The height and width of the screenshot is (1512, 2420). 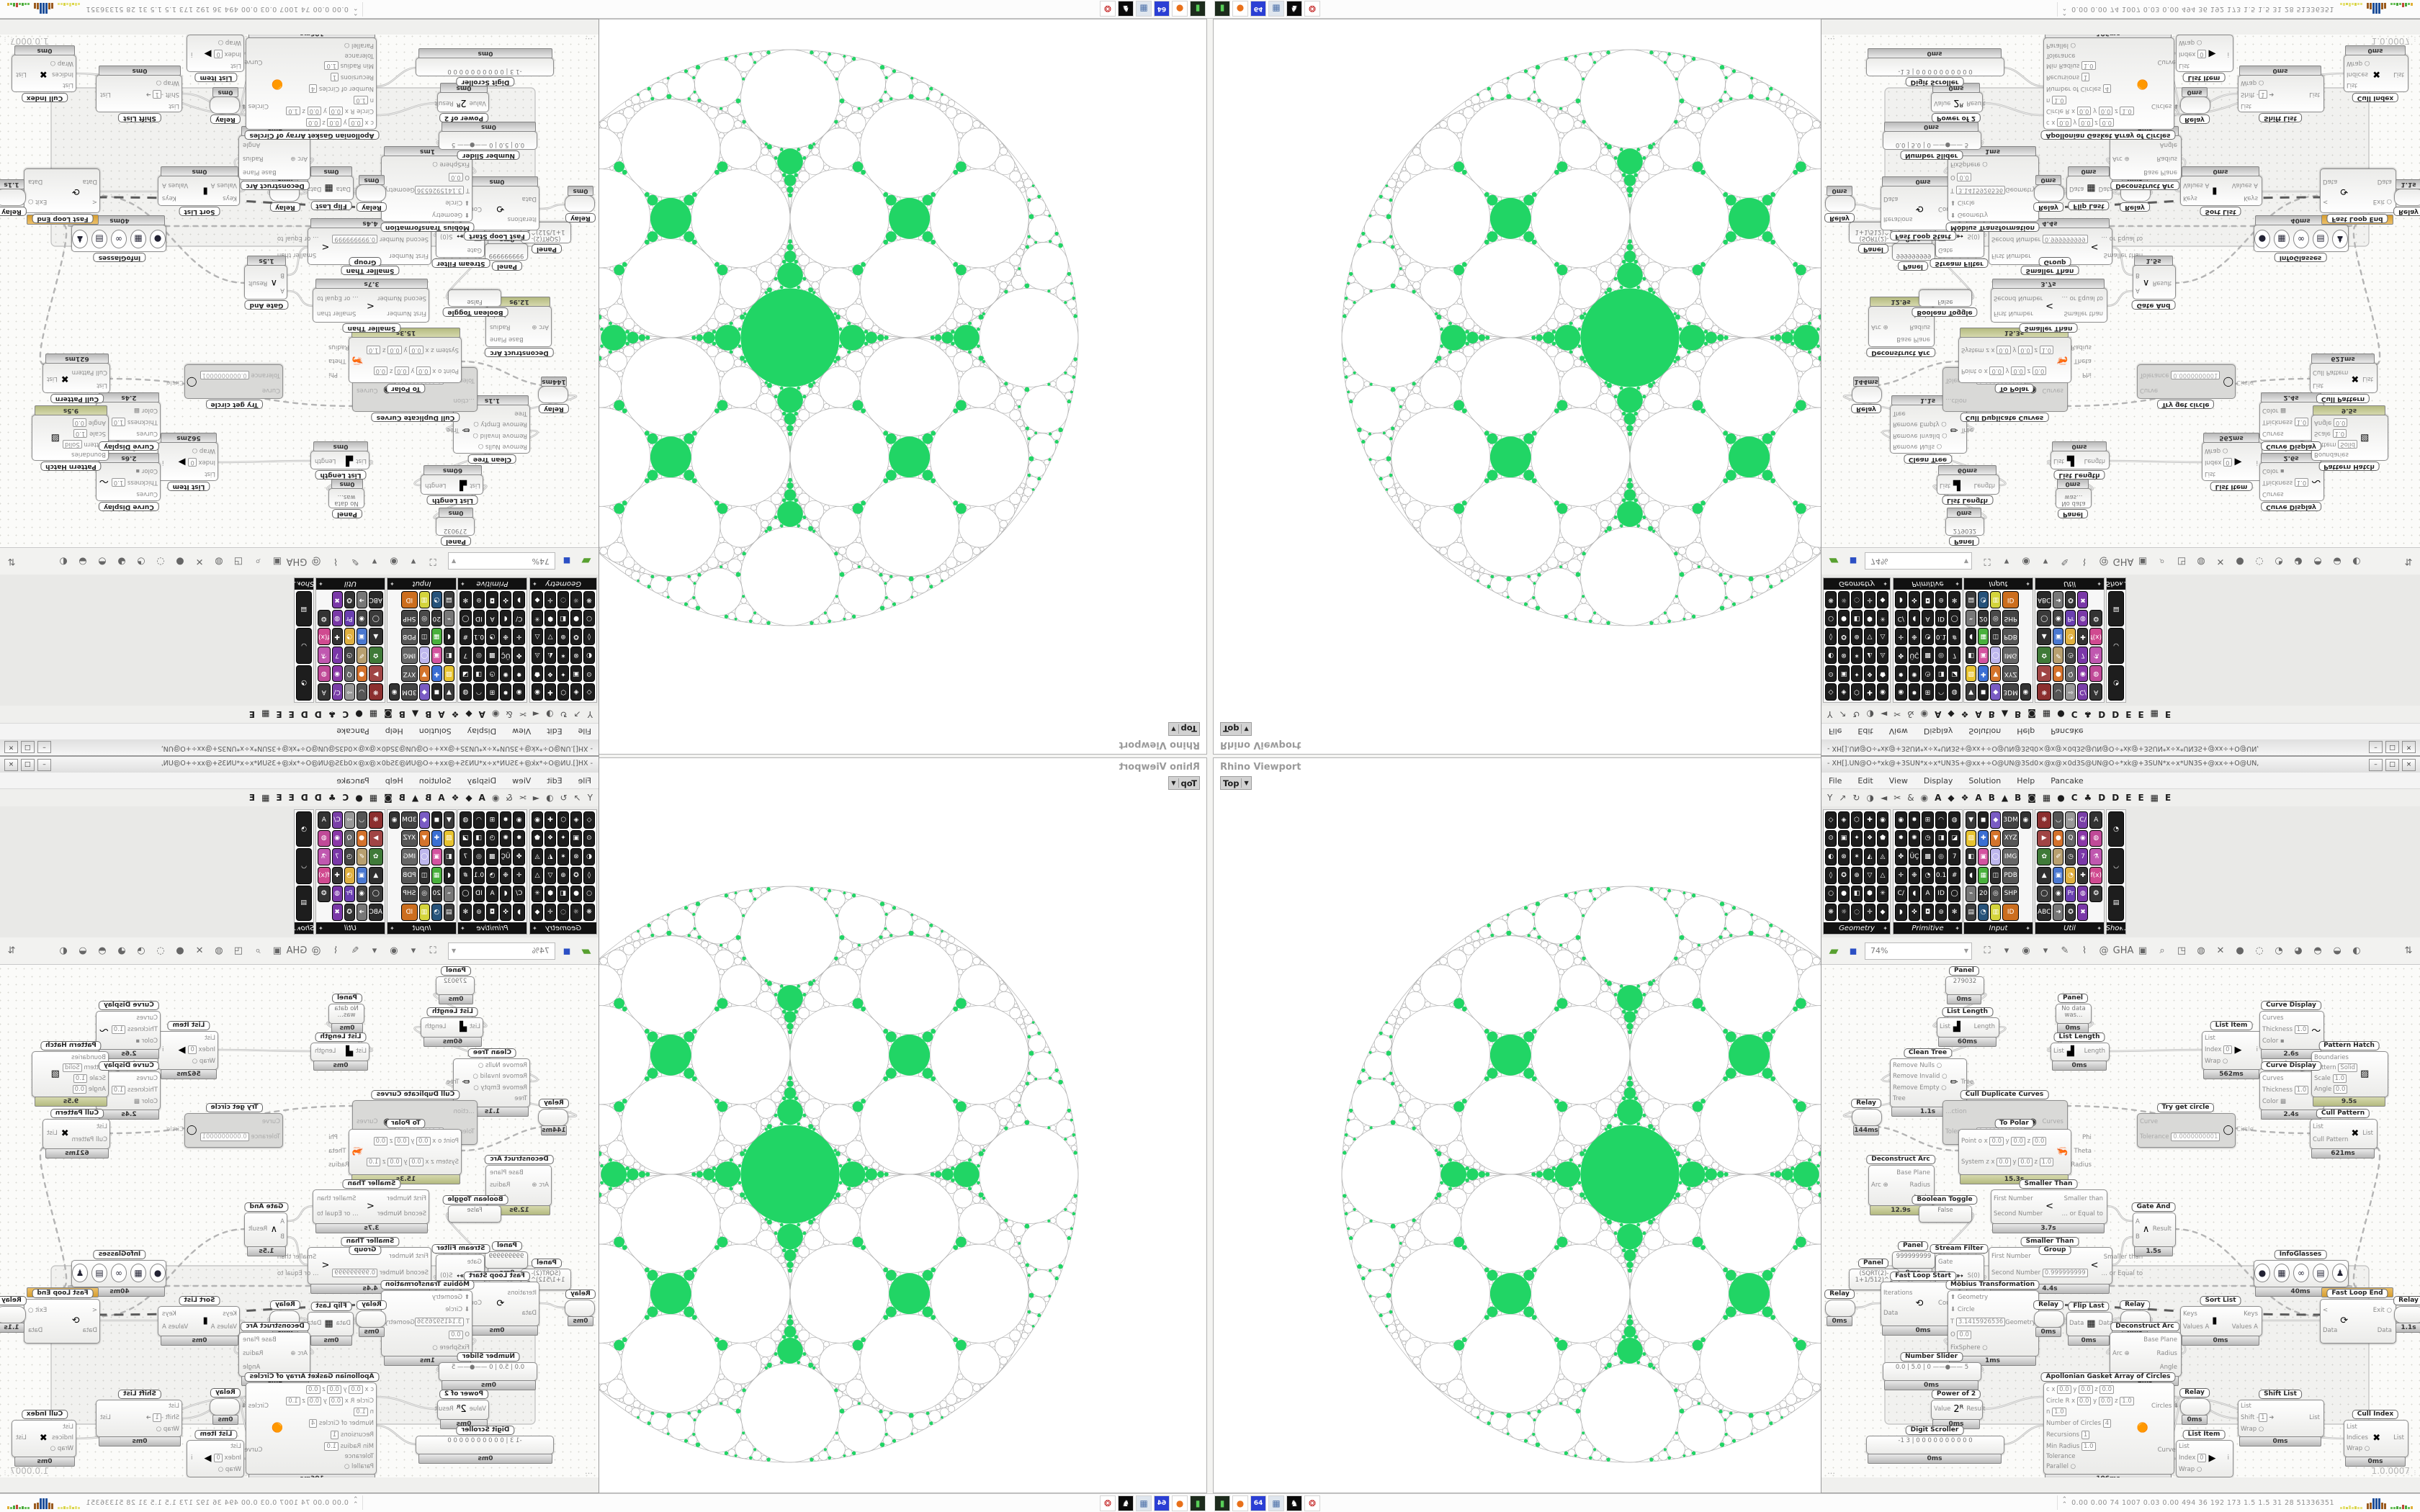 I want to click on palette-component-icon: ◐, so click(x=589, y=856).